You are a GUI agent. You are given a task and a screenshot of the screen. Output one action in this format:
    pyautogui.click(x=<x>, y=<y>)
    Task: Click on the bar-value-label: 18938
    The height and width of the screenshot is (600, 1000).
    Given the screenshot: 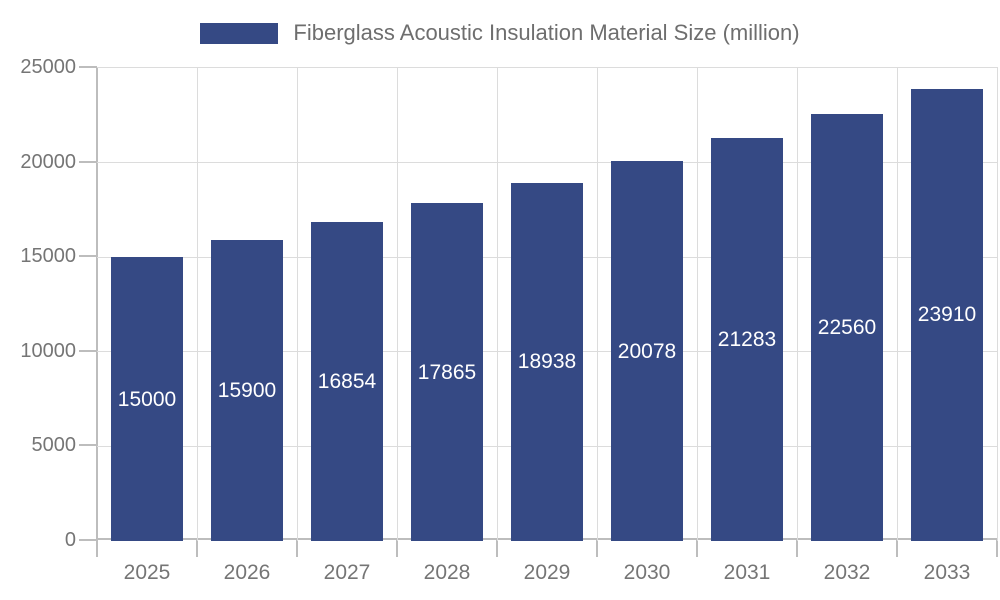 What is the action you would take?
    pyautogui.click(x=547, y=362)
    